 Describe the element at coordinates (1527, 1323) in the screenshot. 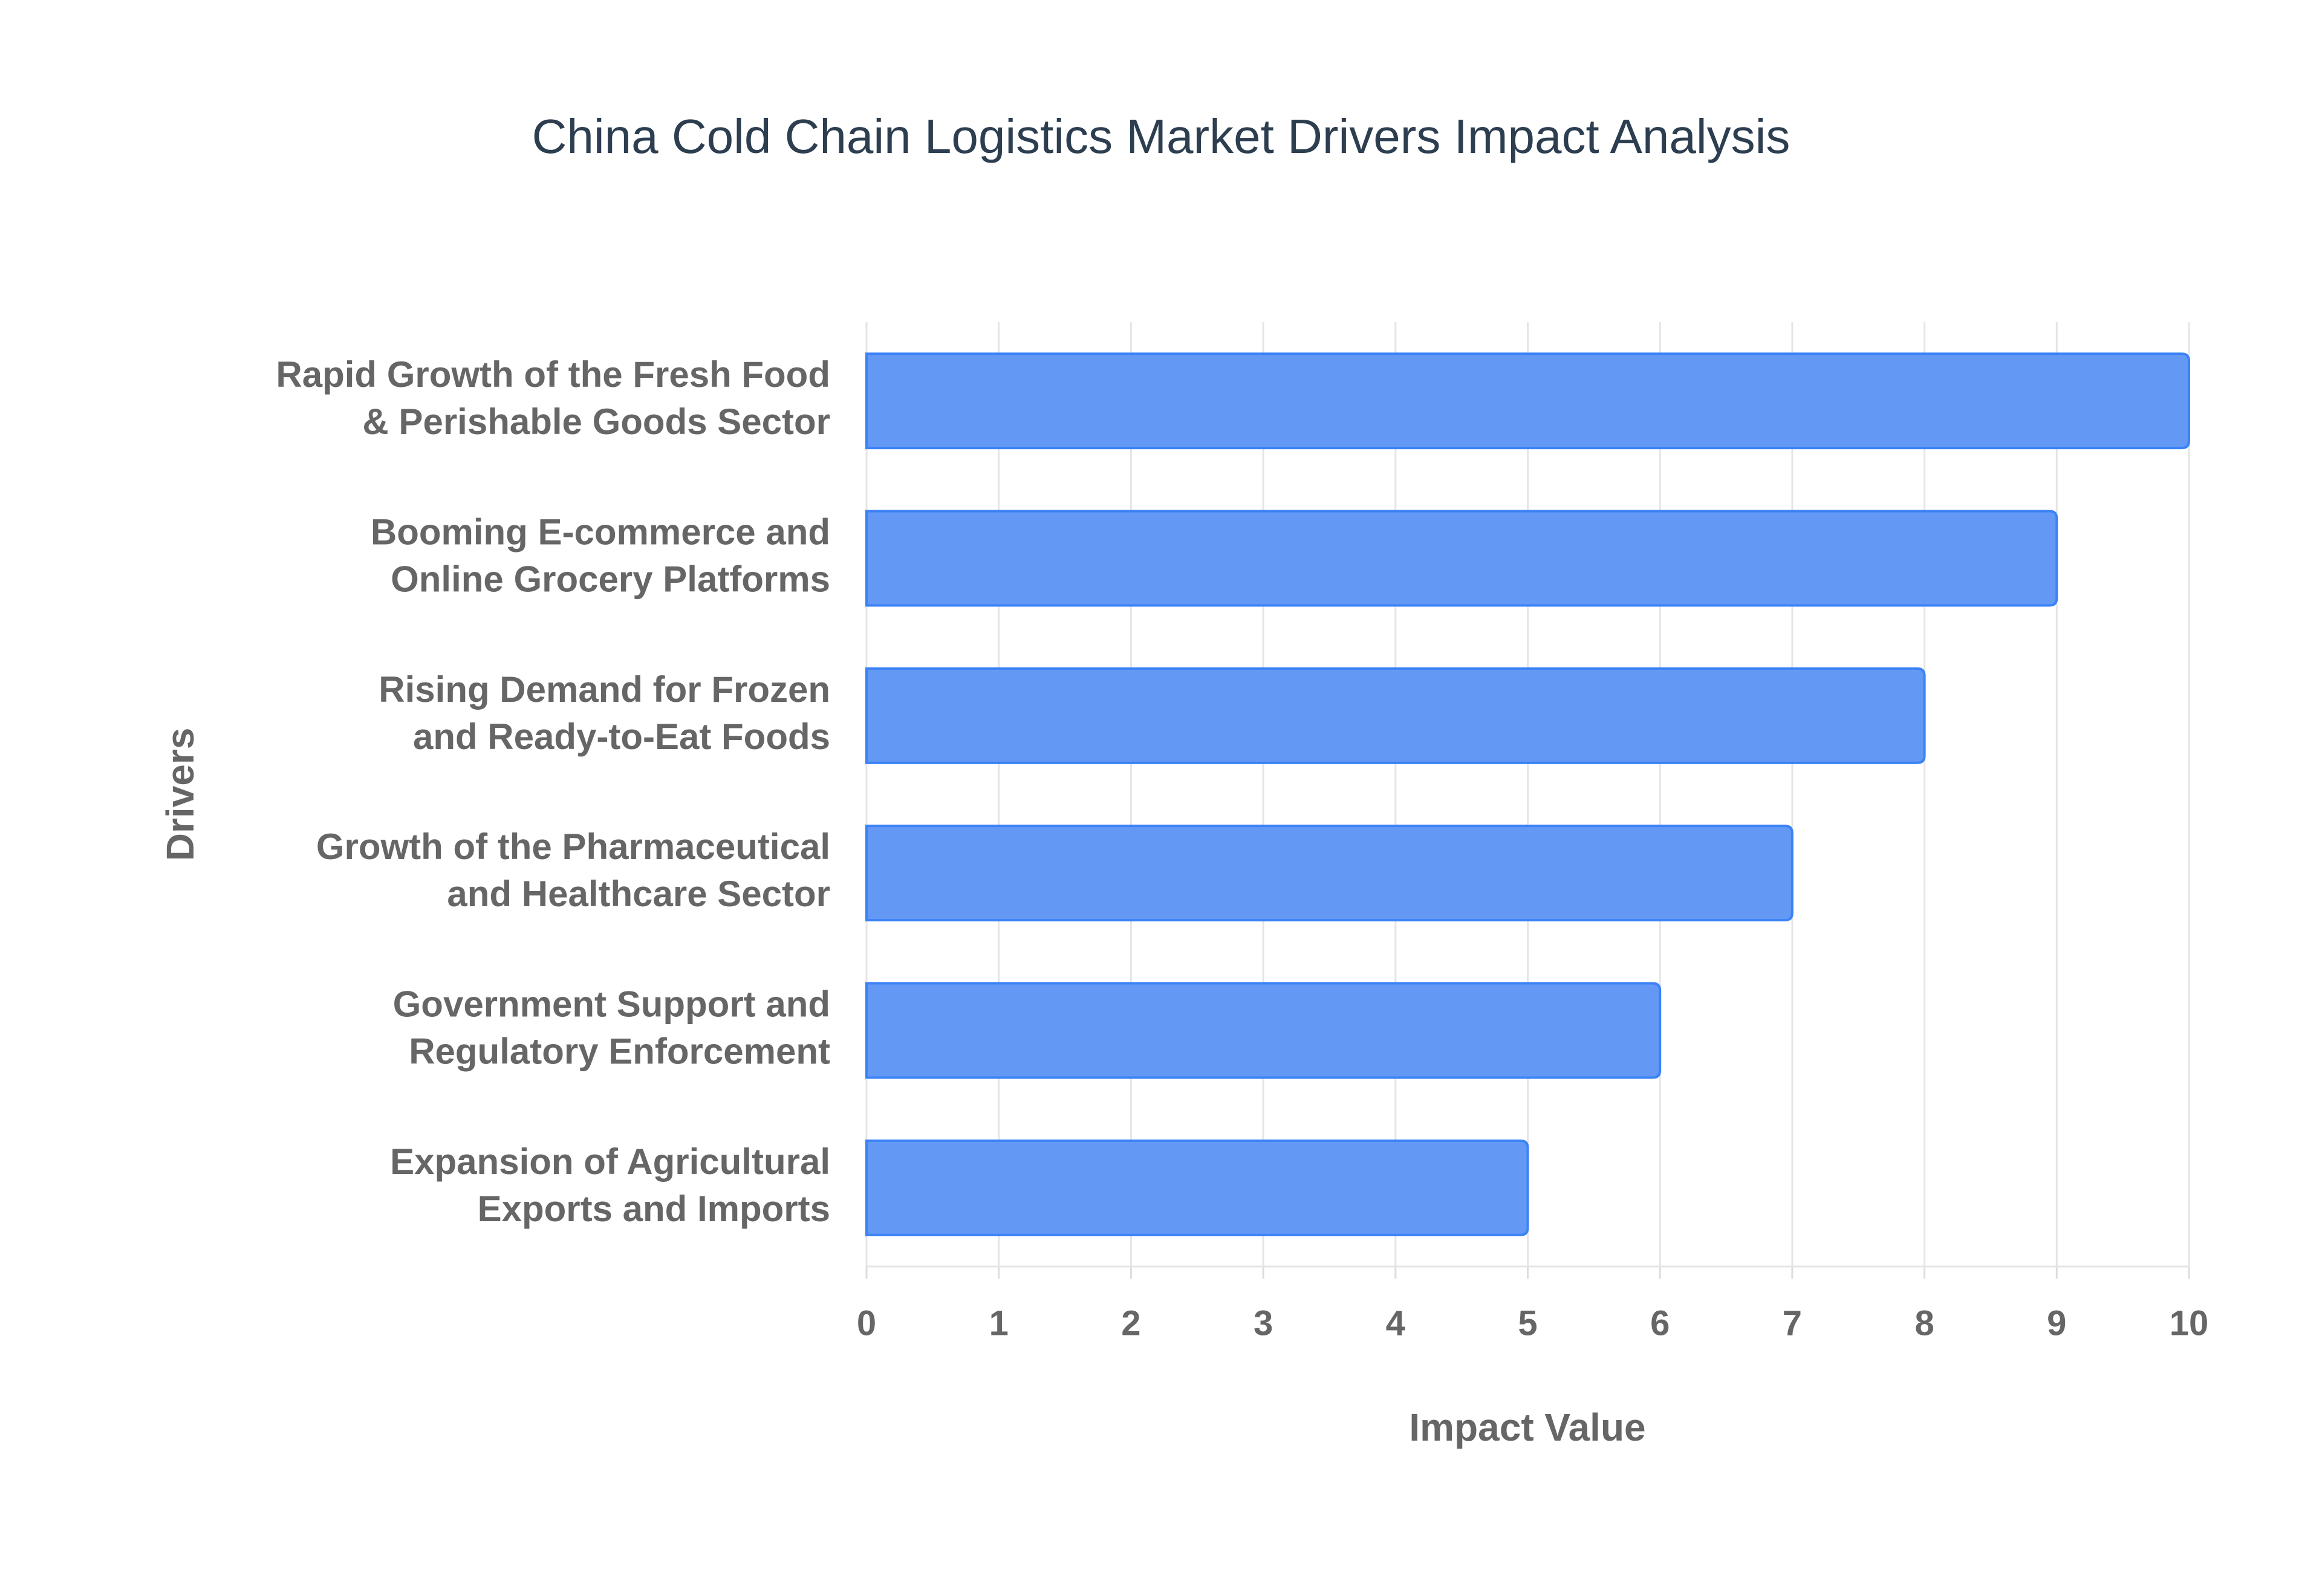

I see `x-tick-label: 5` at that location.